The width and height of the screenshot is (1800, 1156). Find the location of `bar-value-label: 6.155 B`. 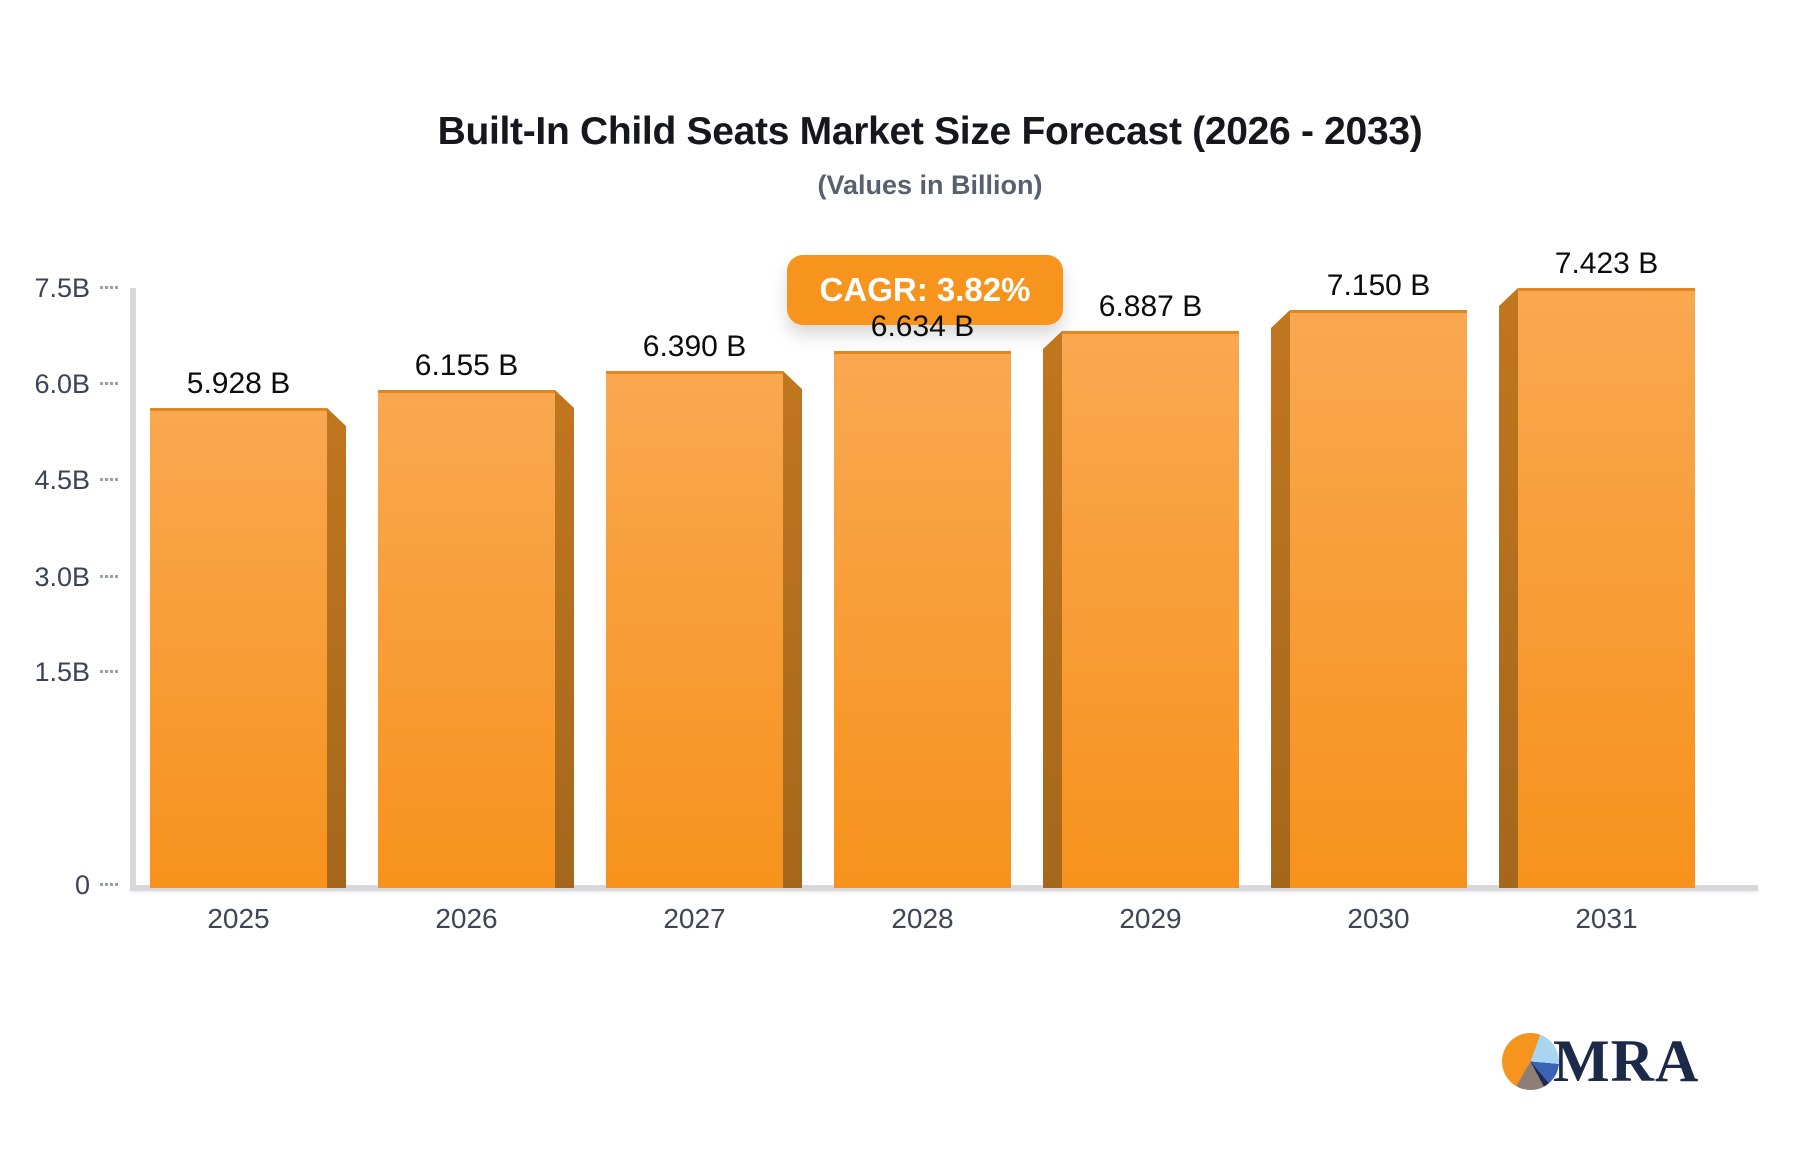

bar-value-label: 6.155 B is located at coordinates (466, 365).